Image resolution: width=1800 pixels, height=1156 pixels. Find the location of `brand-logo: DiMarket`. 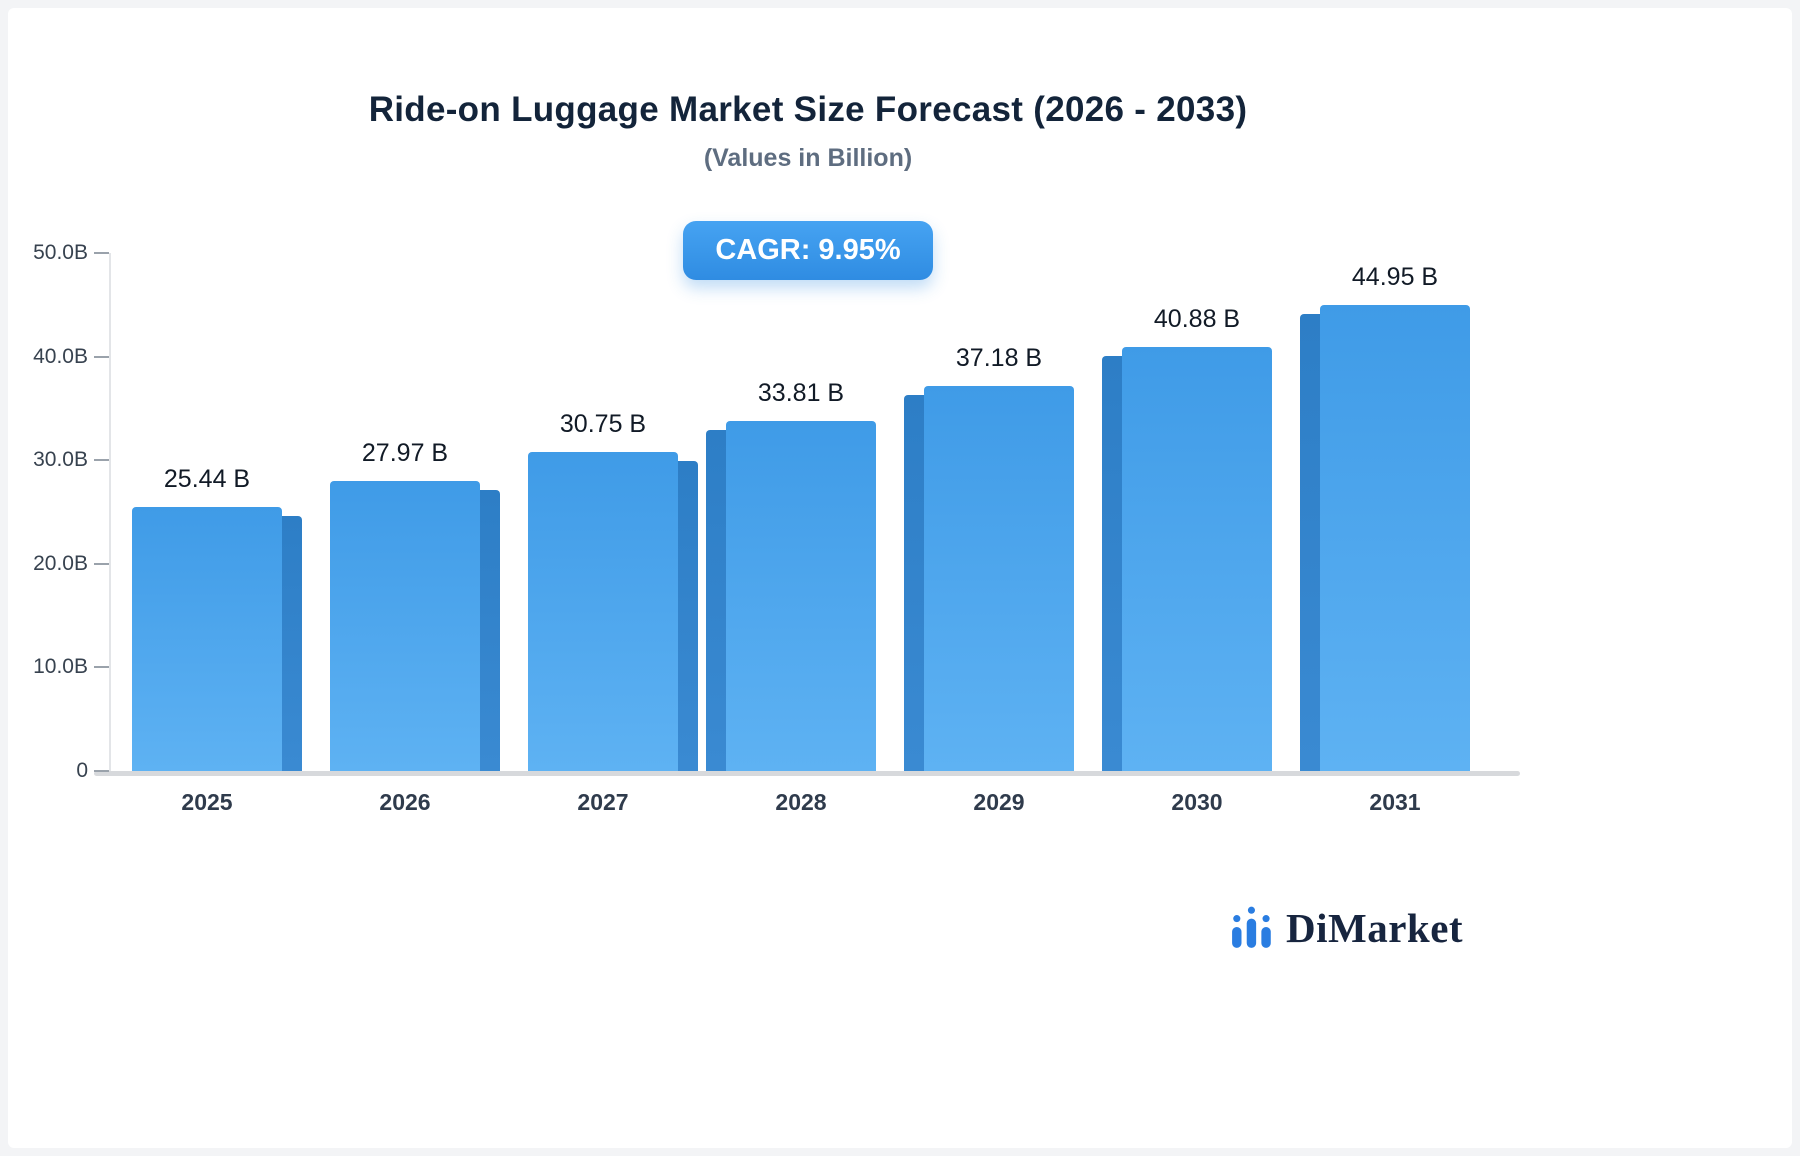

brand-logo: DiMarket is located at coordinates (1346, 928).